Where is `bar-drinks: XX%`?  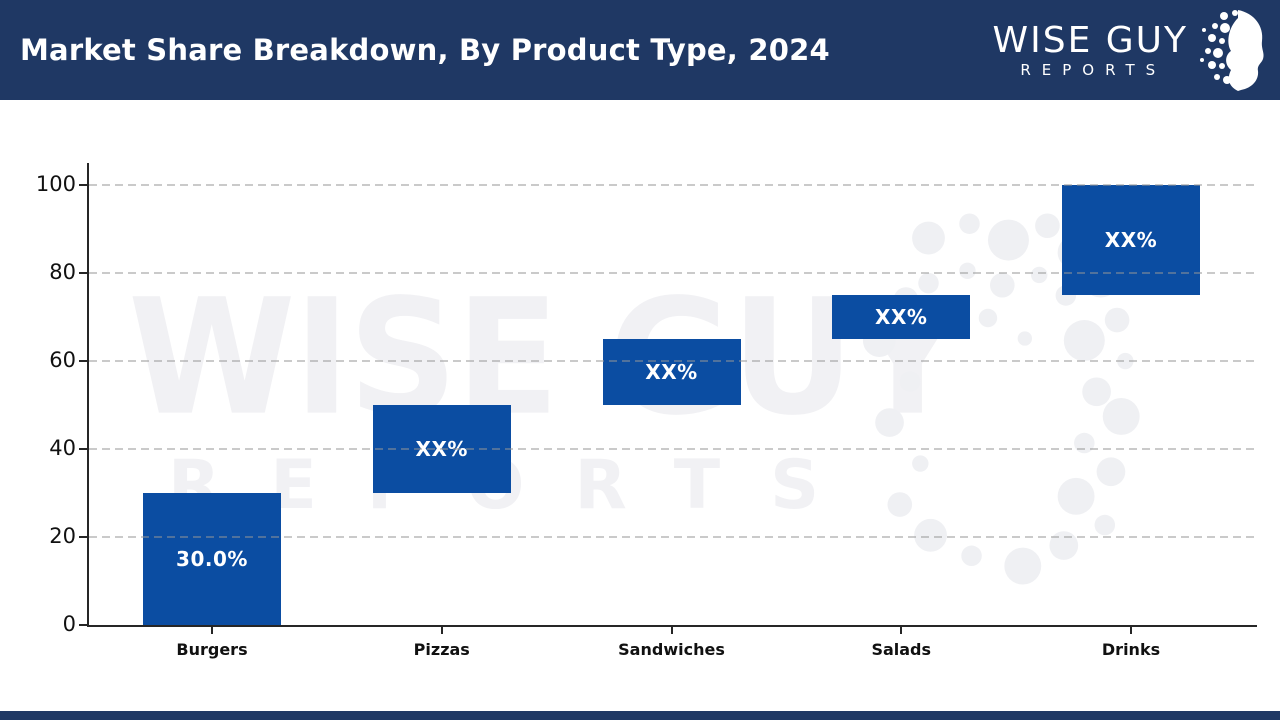
bar-drinks: XX% is located at coordinates (1131, 240).